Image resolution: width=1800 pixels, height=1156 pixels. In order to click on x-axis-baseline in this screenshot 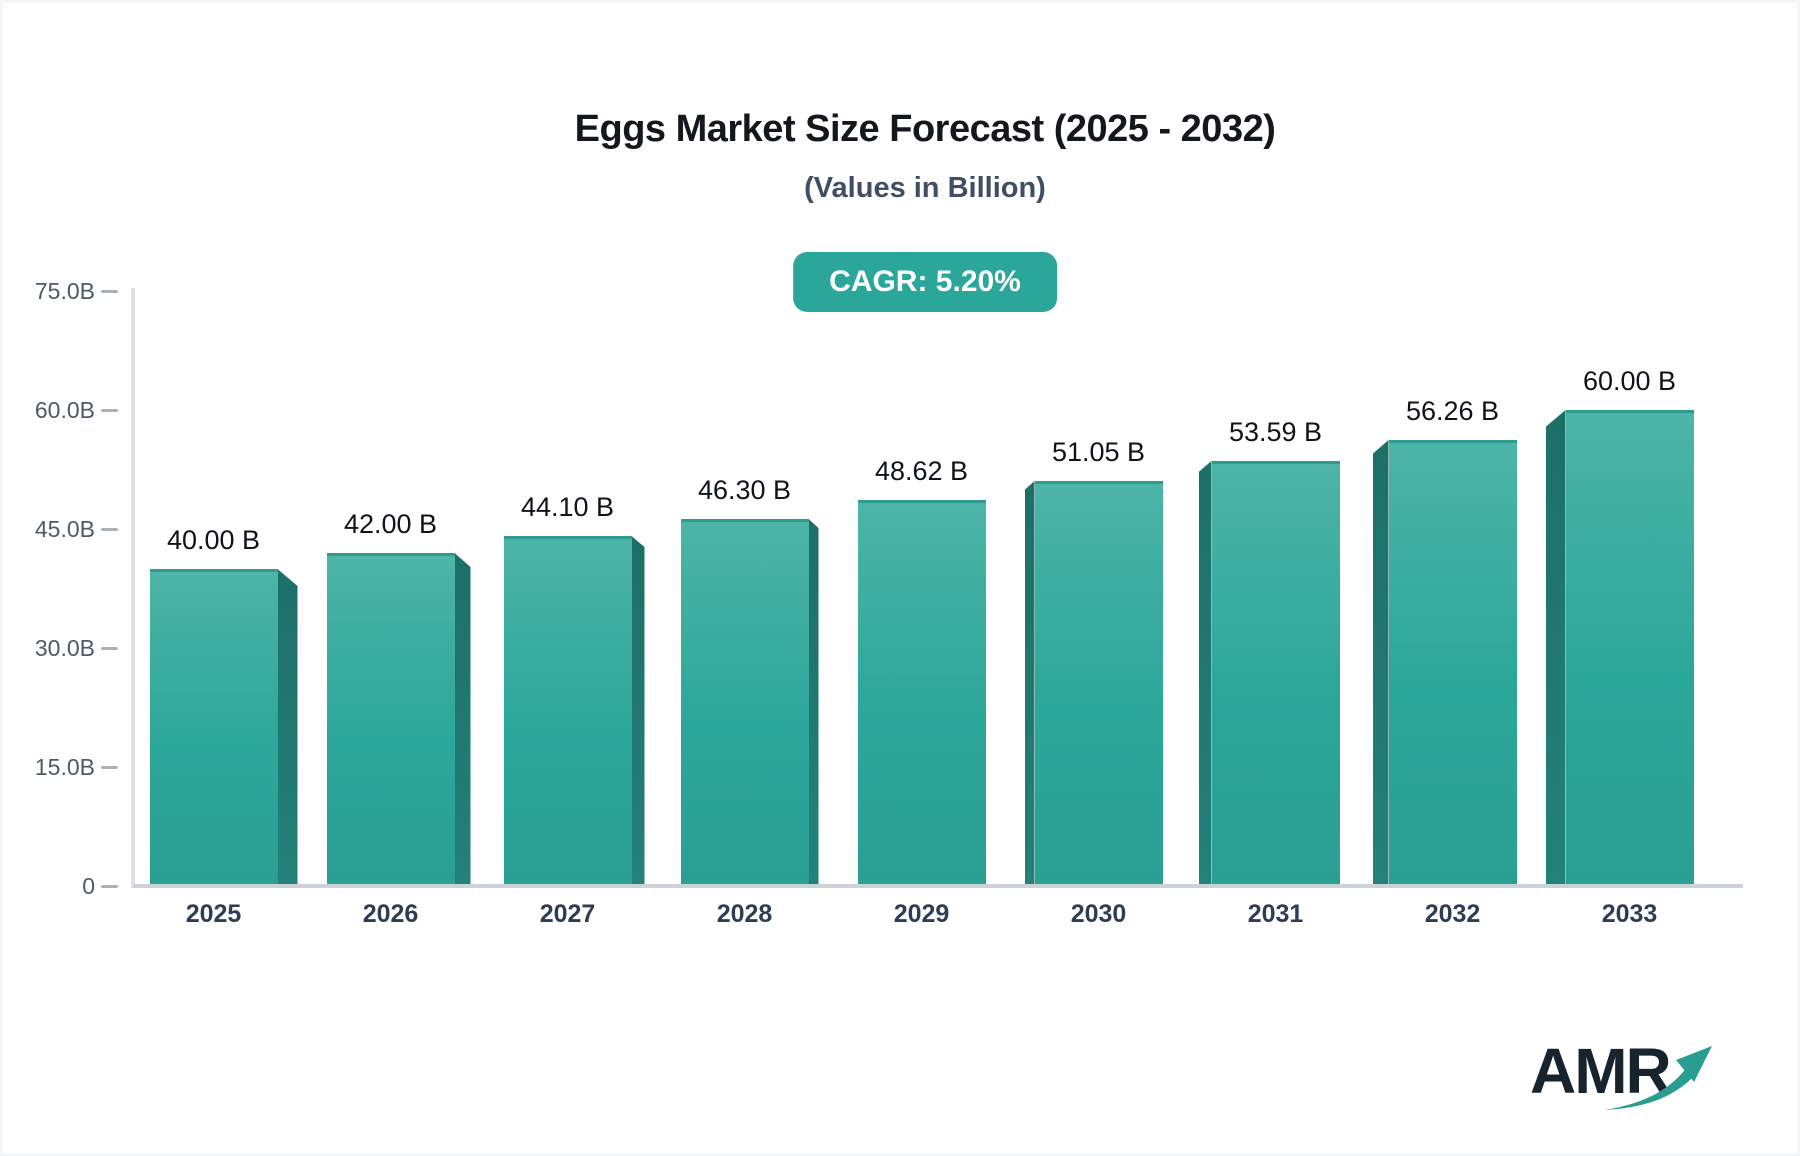, I will do `click(938, 886)`.